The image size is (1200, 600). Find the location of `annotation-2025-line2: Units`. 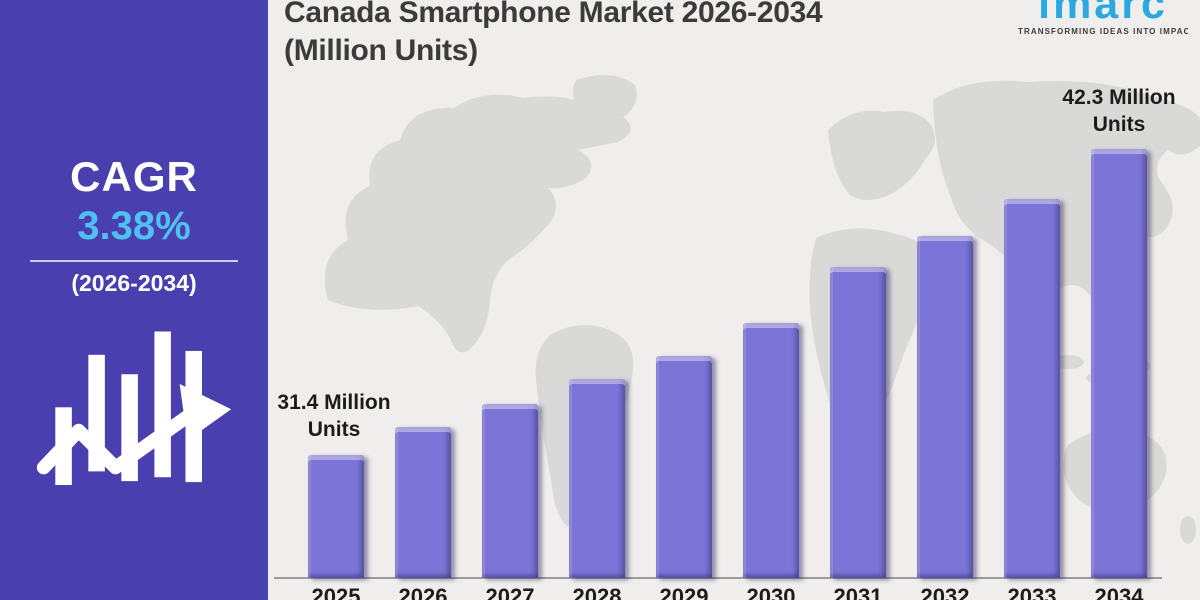

annotation-2025-line2: Units is located at coordinates (334, 429).